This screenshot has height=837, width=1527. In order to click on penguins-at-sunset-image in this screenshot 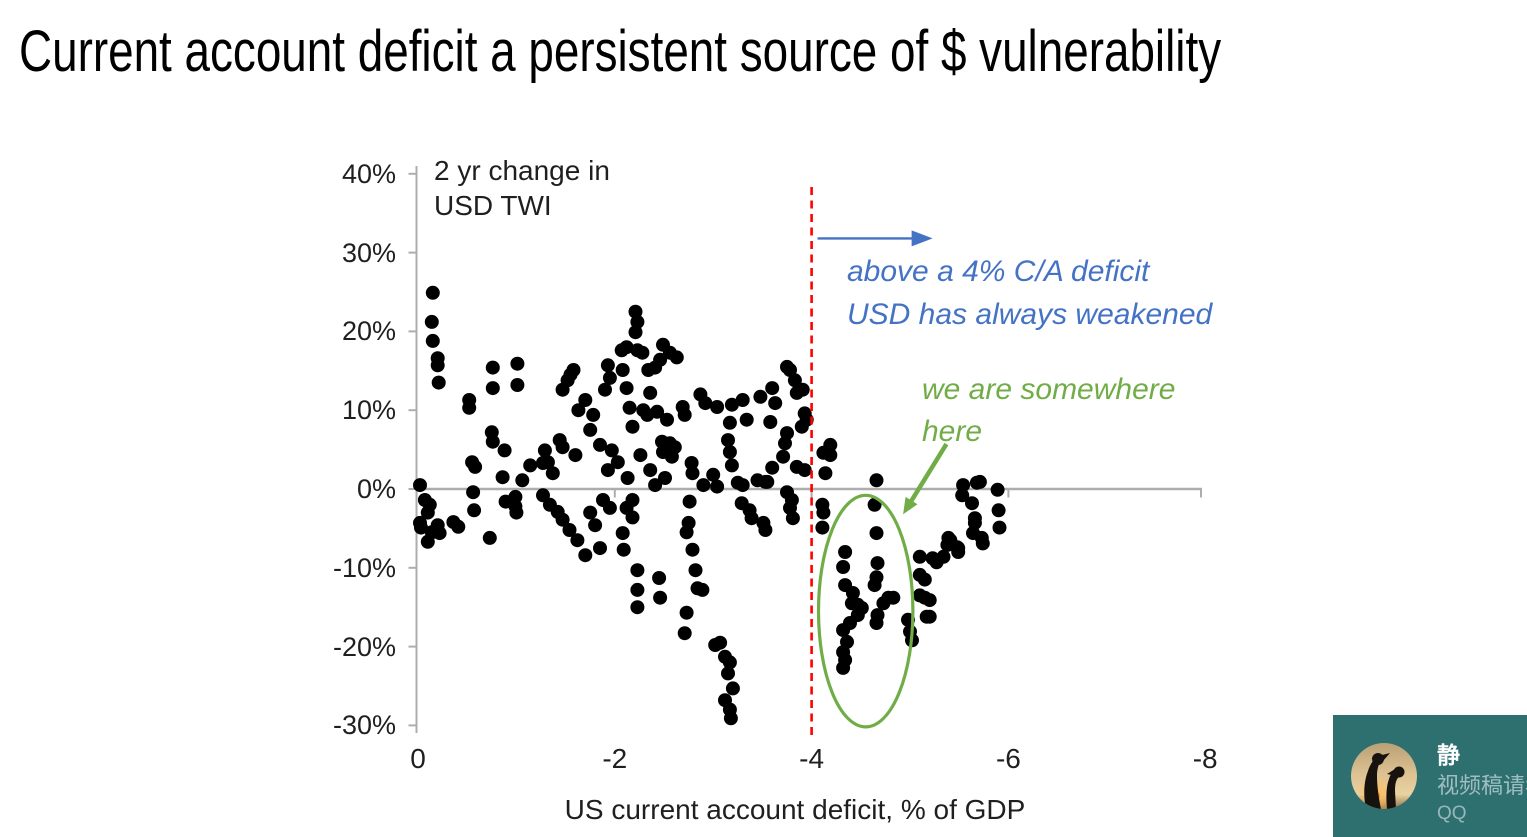, I will do `click(1384, 776)`.